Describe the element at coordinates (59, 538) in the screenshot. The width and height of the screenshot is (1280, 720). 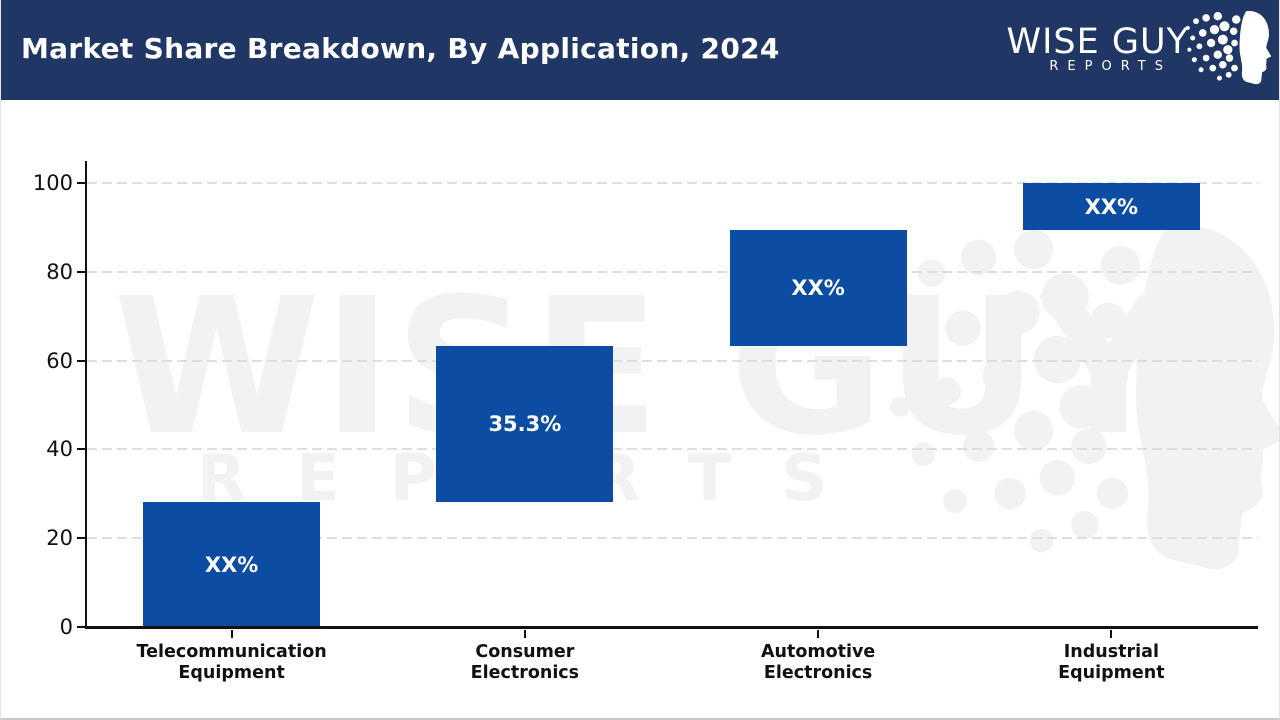
I see `y-tick-label: 20` at that location.